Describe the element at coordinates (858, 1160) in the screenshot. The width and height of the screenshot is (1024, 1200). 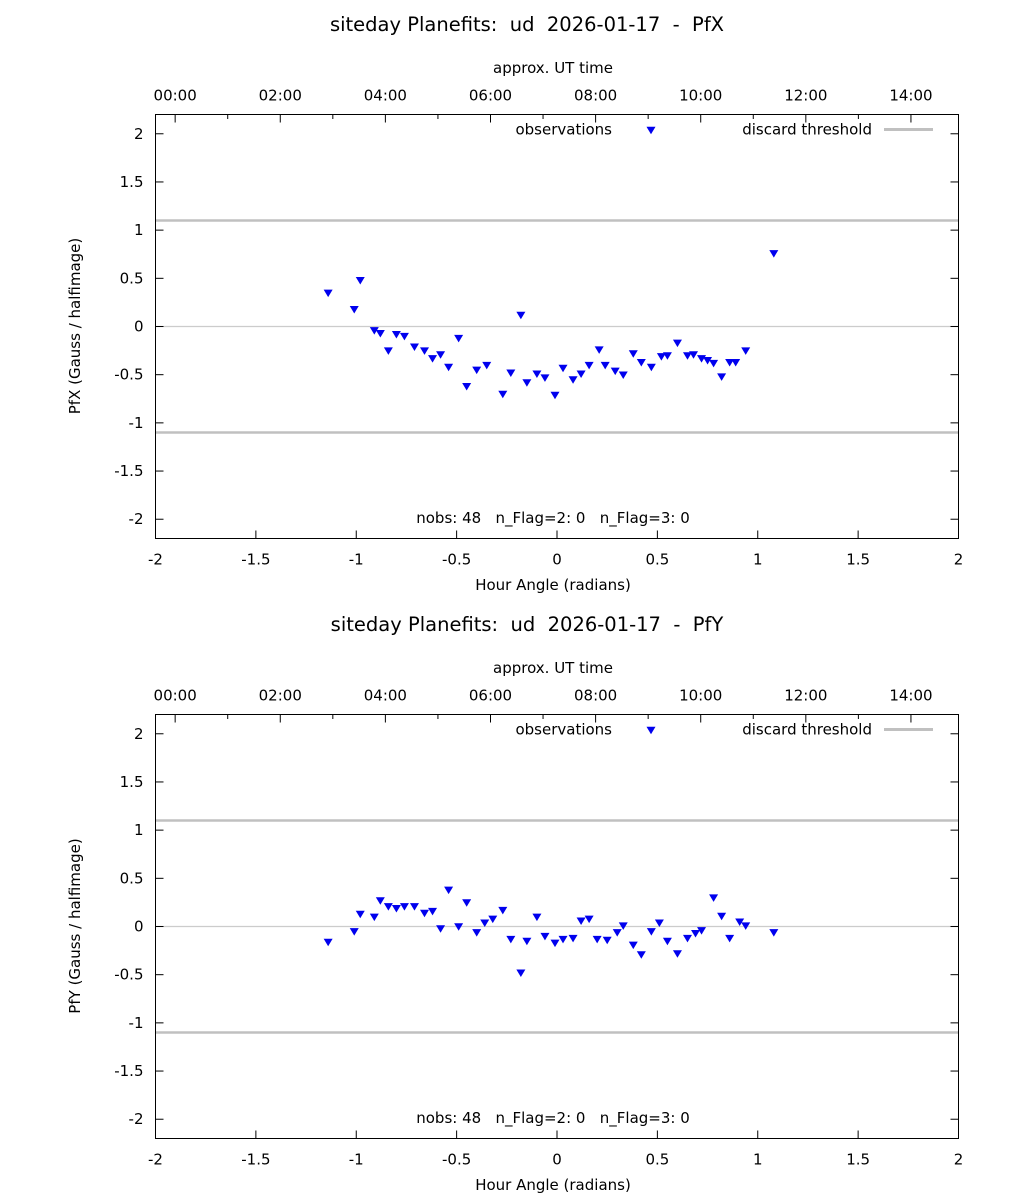
I see `x-tick-label: 1.5` at that location.